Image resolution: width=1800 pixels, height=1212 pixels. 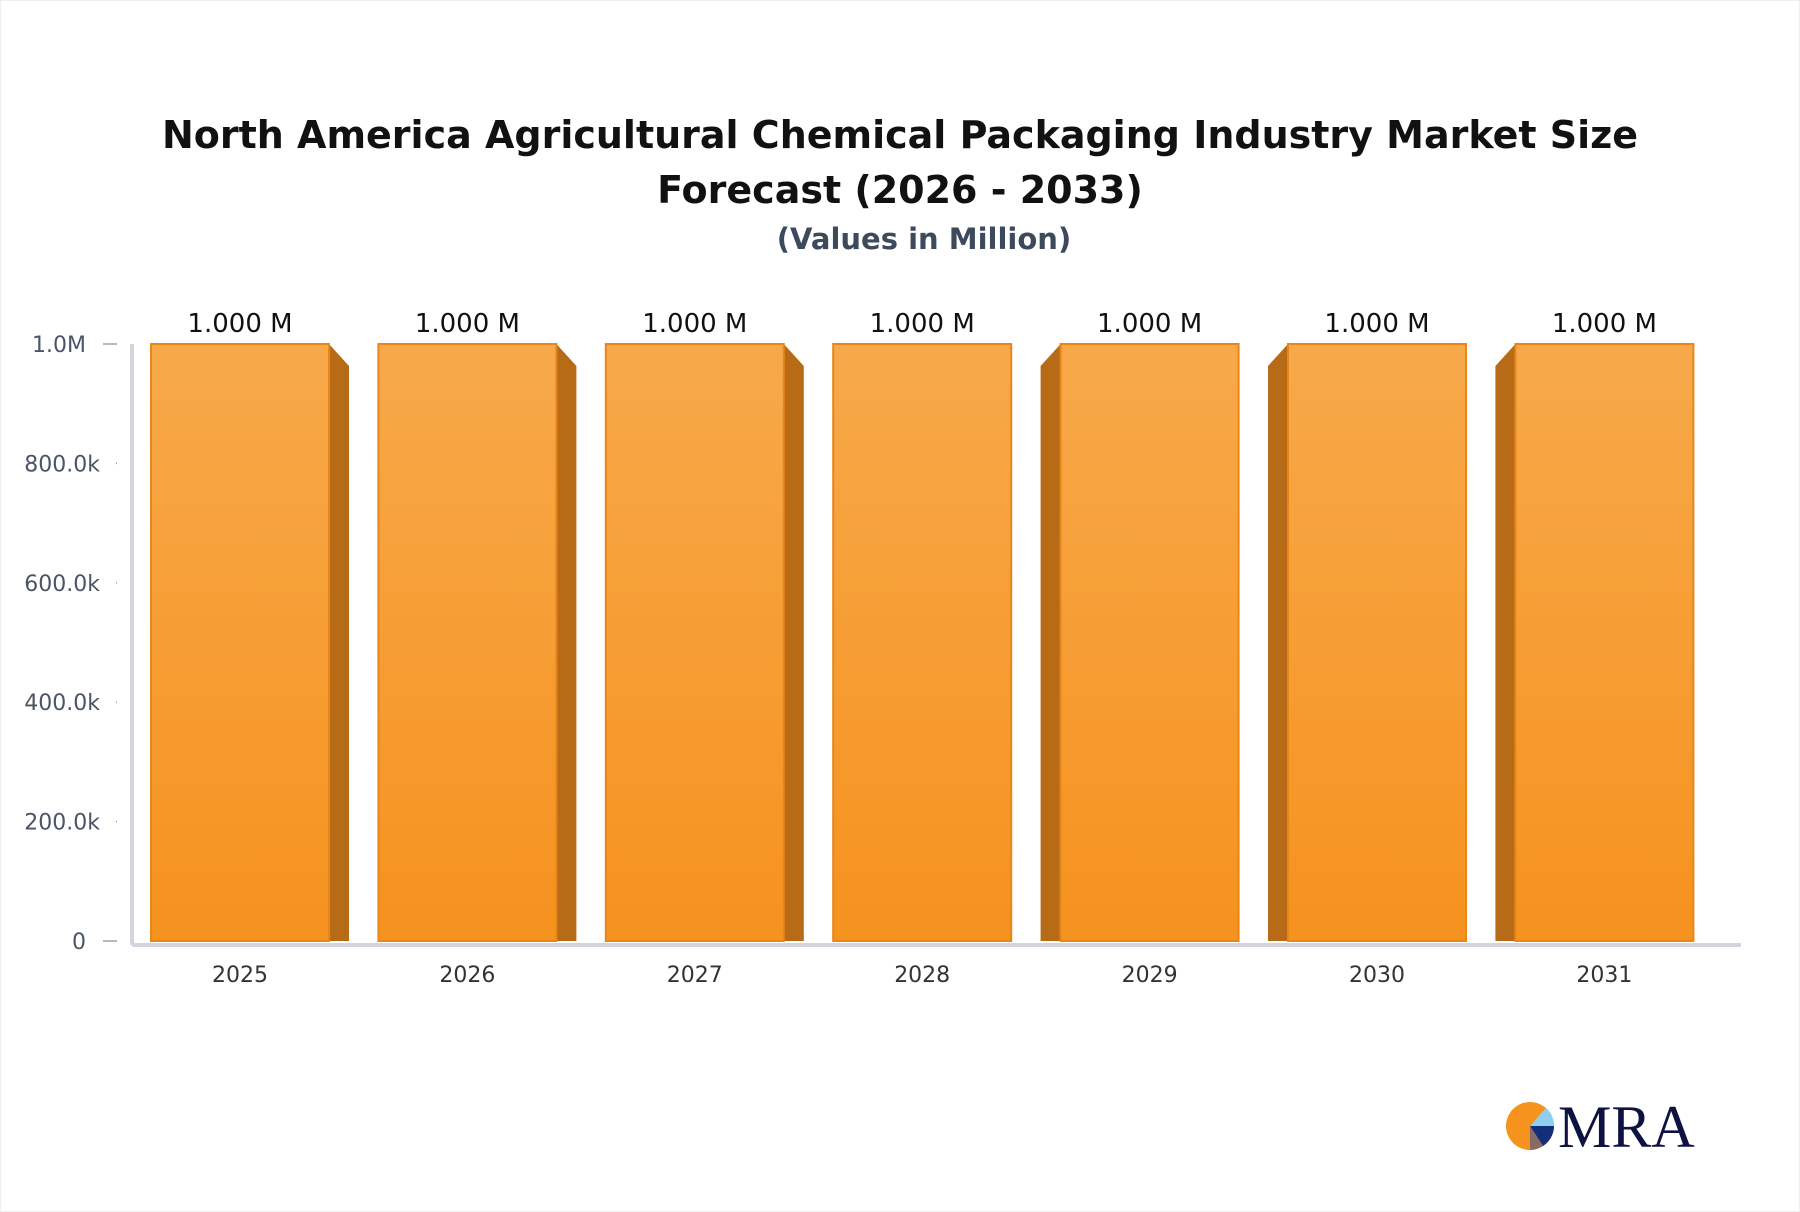 I want to click on x-tick-label: 2029, so click(x=1150, y=975).